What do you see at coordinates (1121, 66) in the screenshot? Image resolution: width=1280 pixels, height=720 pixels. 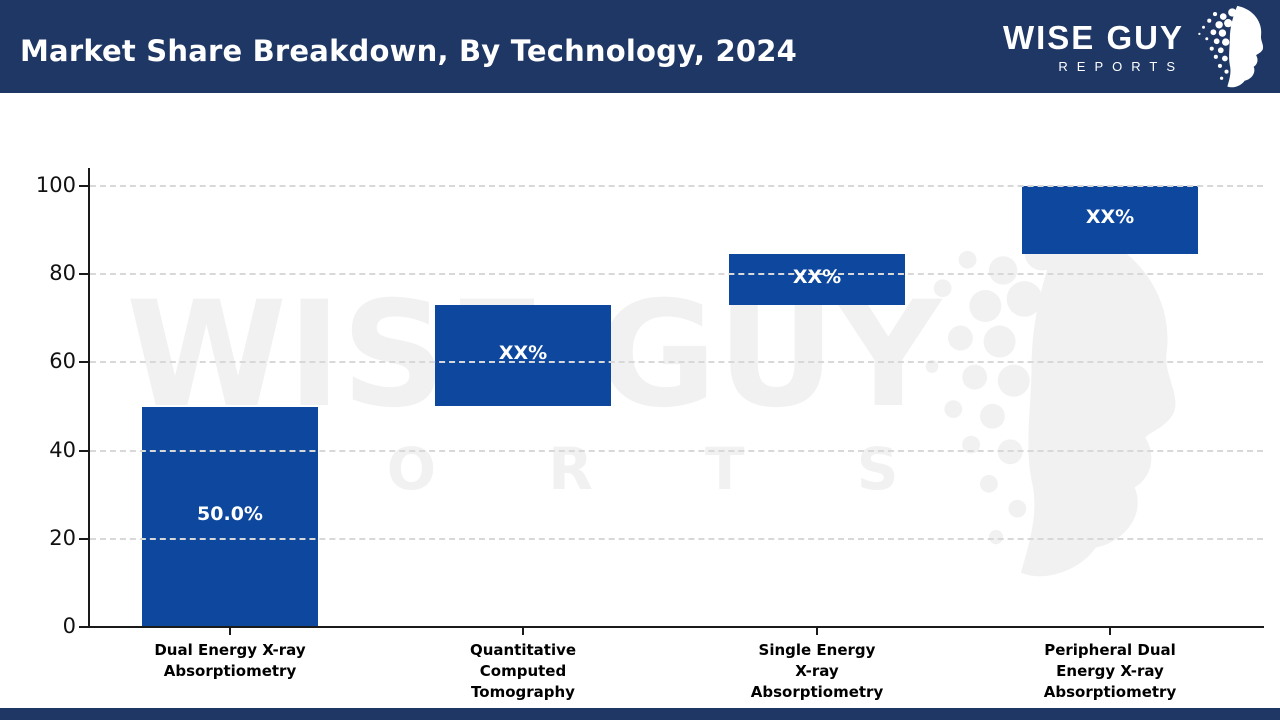 I see `logo-subtitle: REPORTS` at bounding box center [1121, 66].